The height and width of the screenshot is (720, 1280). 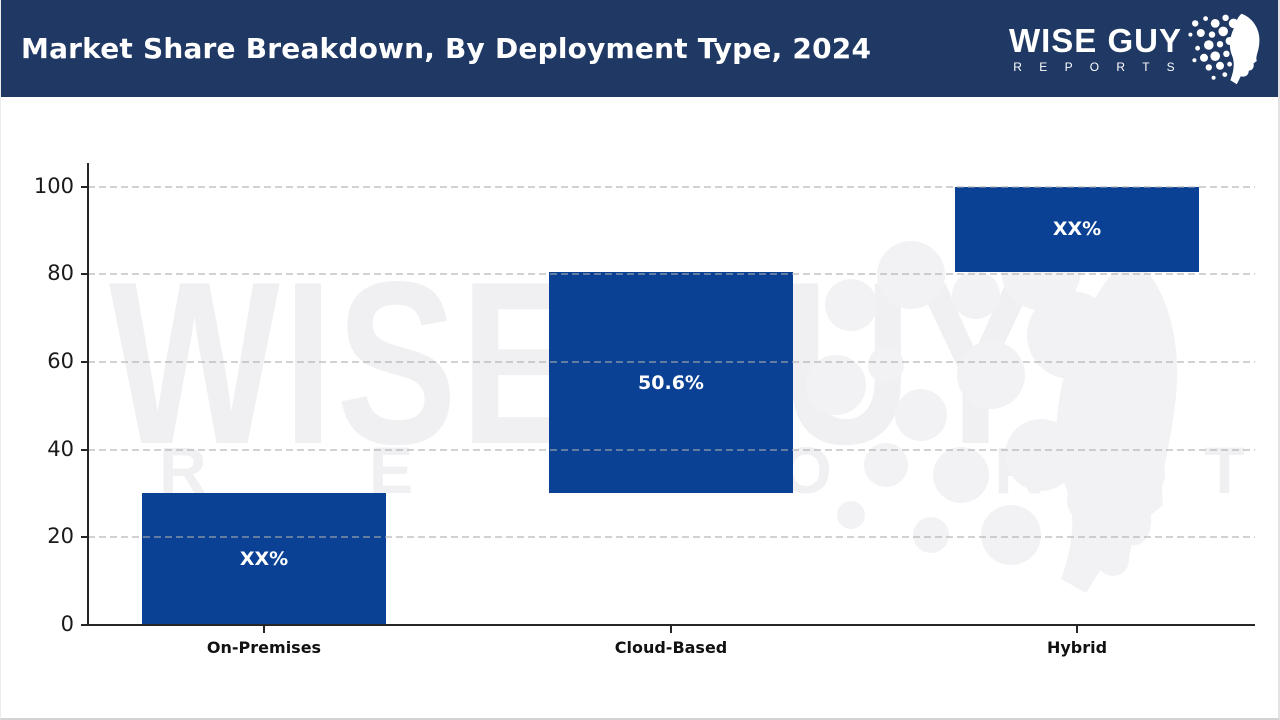 I want to click on y-tick-label: 40, so click(x=60, y=448).